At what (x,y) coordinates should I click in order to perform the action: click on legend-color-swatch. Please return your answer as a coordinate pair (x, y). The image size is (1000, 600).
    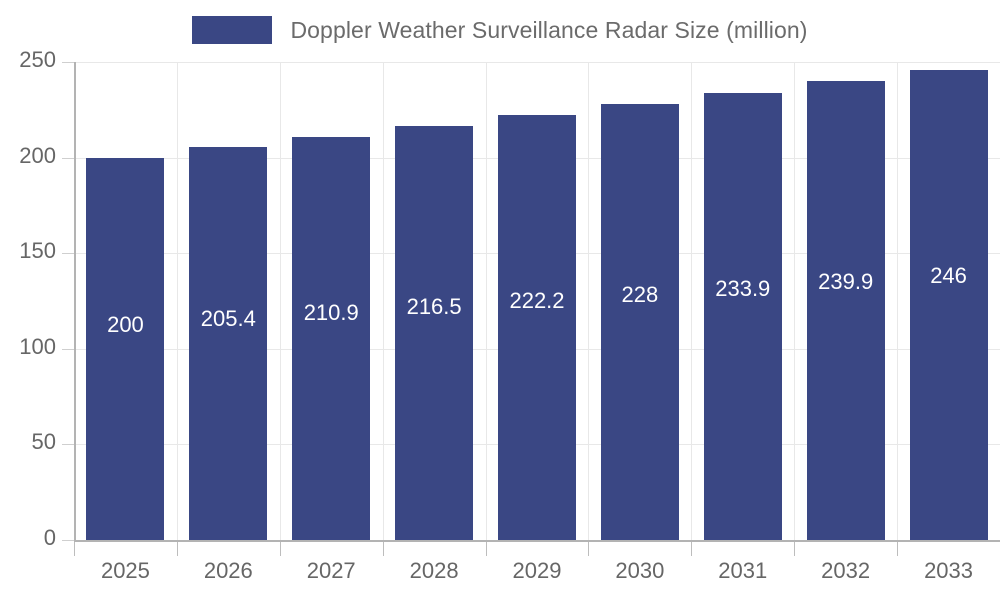
    Looking at the image, I should click on (232, 30).